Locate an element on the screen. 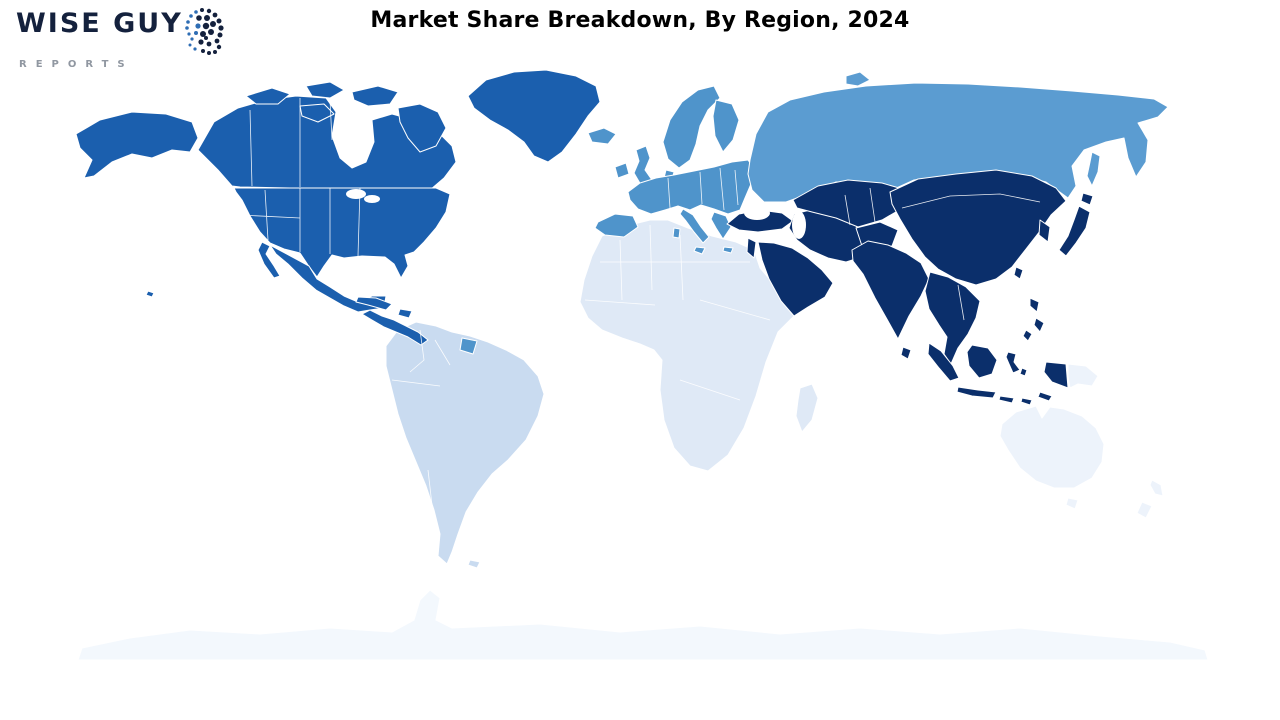 The image size is (1280, 720). mediterranean-islands is located at coordinates (703, 241).